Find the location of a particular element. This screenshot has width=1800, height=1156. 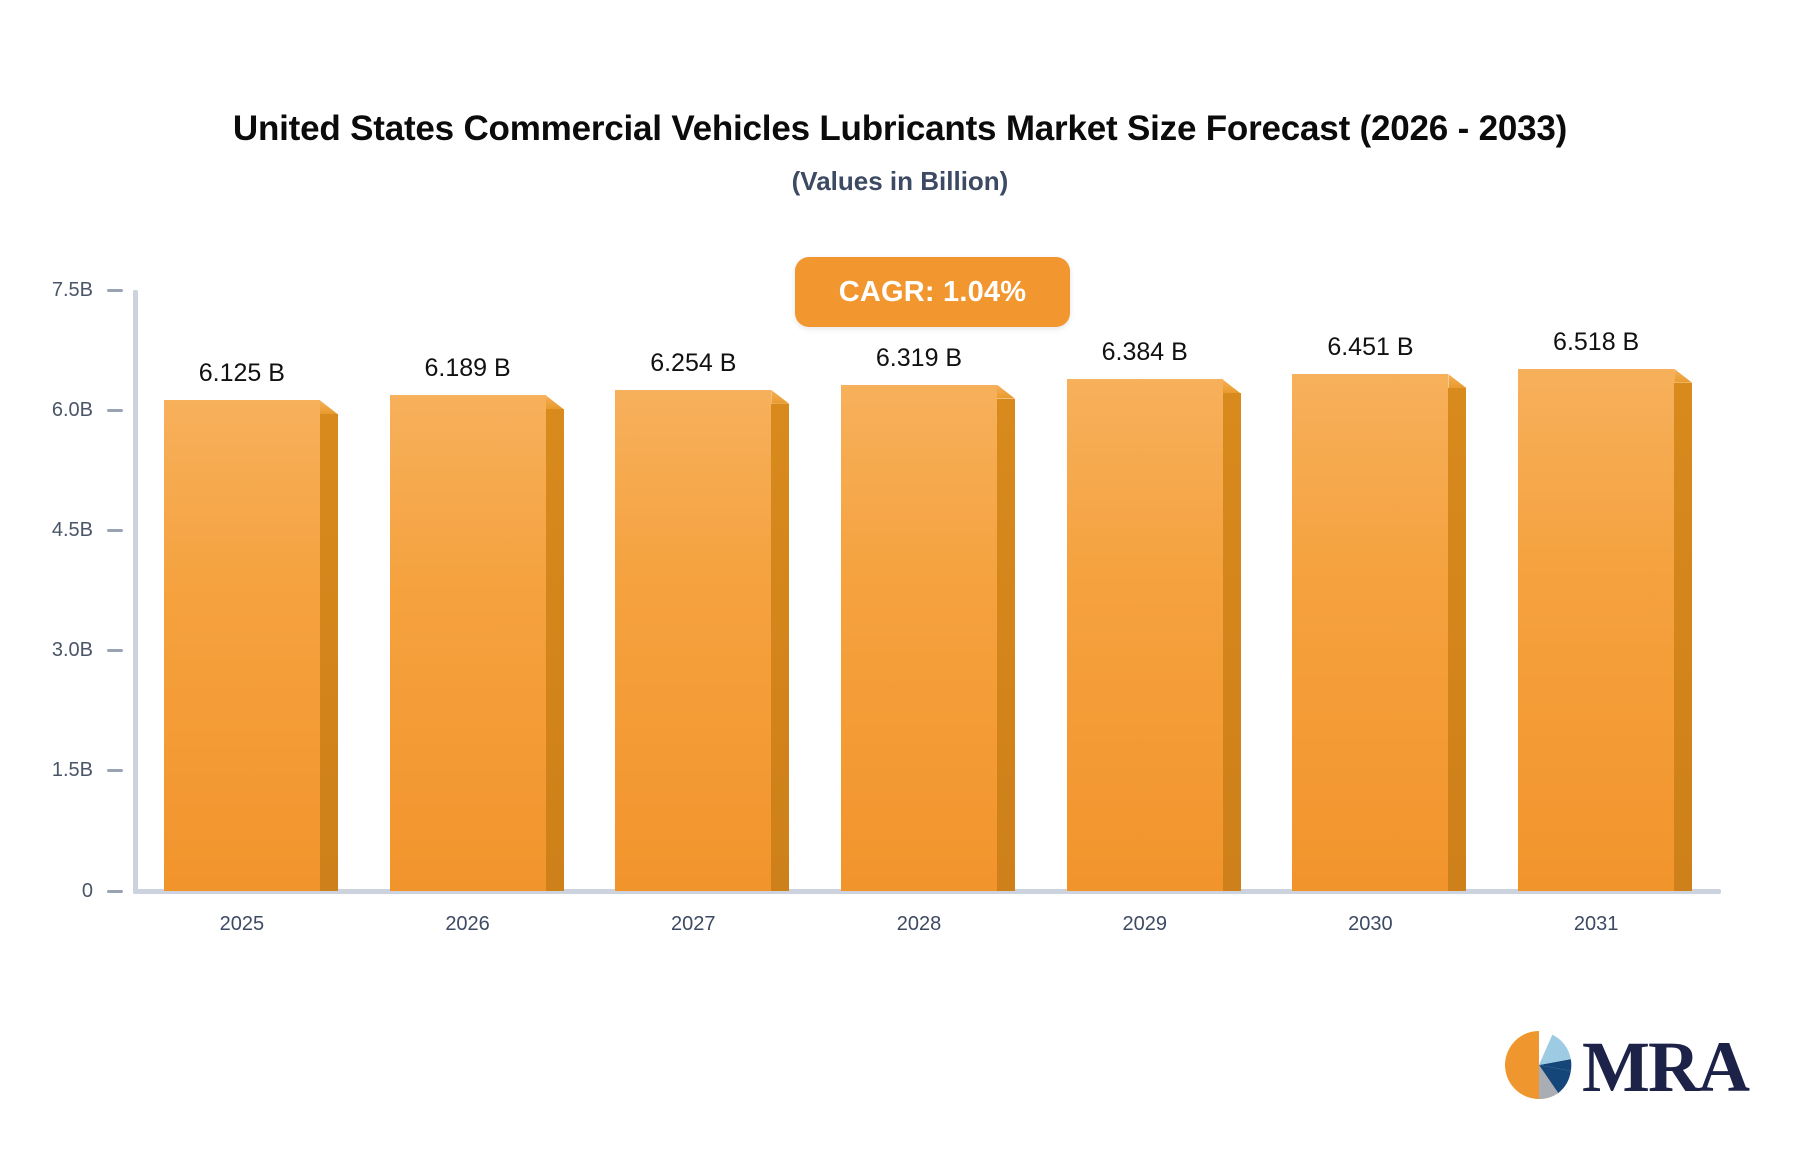

bar-value-label: 6.319 B is located at coordinates (919, 357).